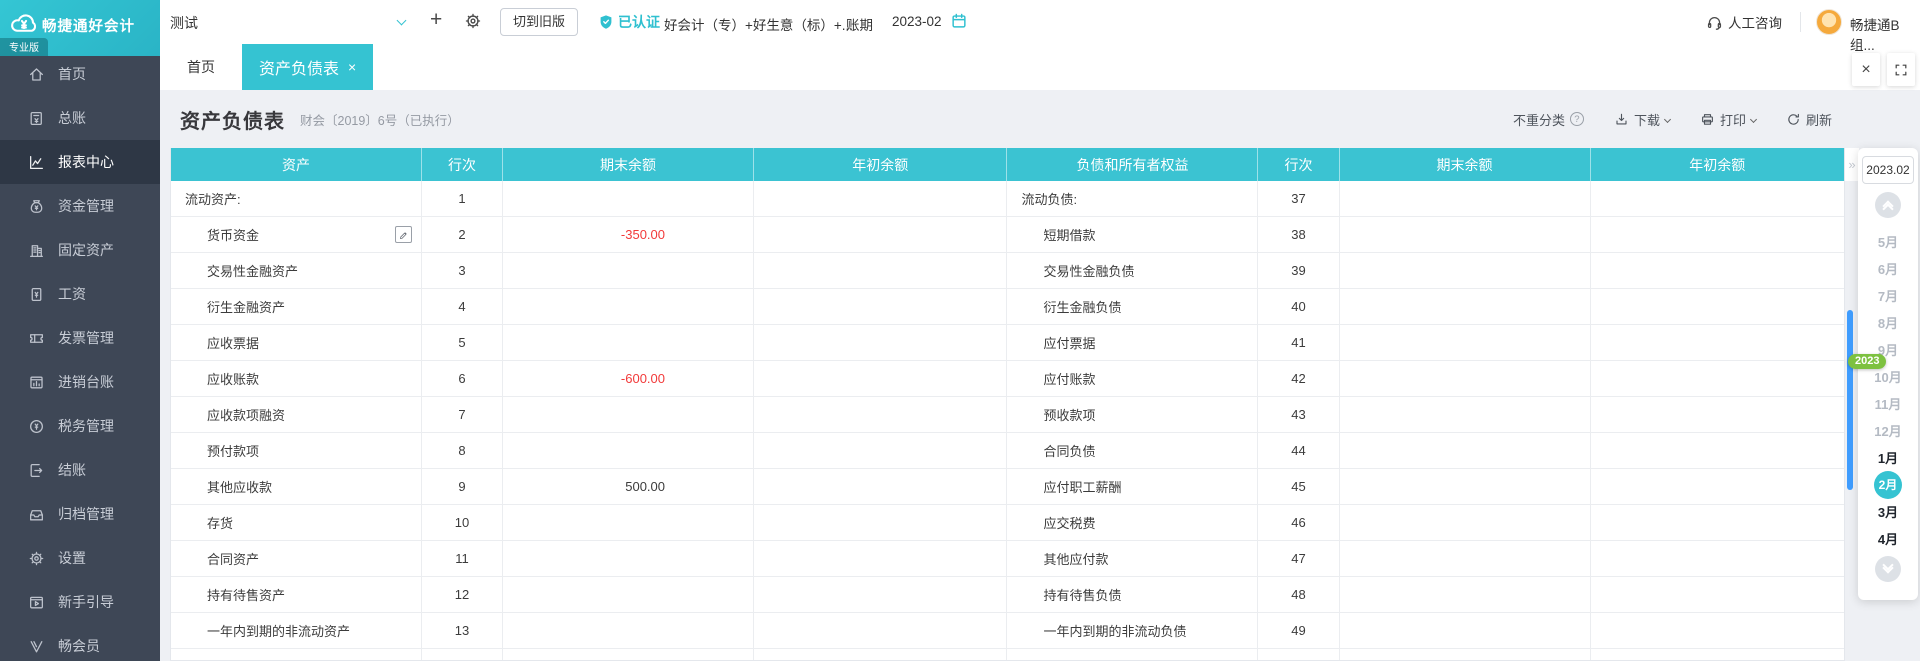 Image resolution: width=1920 pixels, height=661 pixels. I want to click on help-icon: ?, so click(1576, 119).